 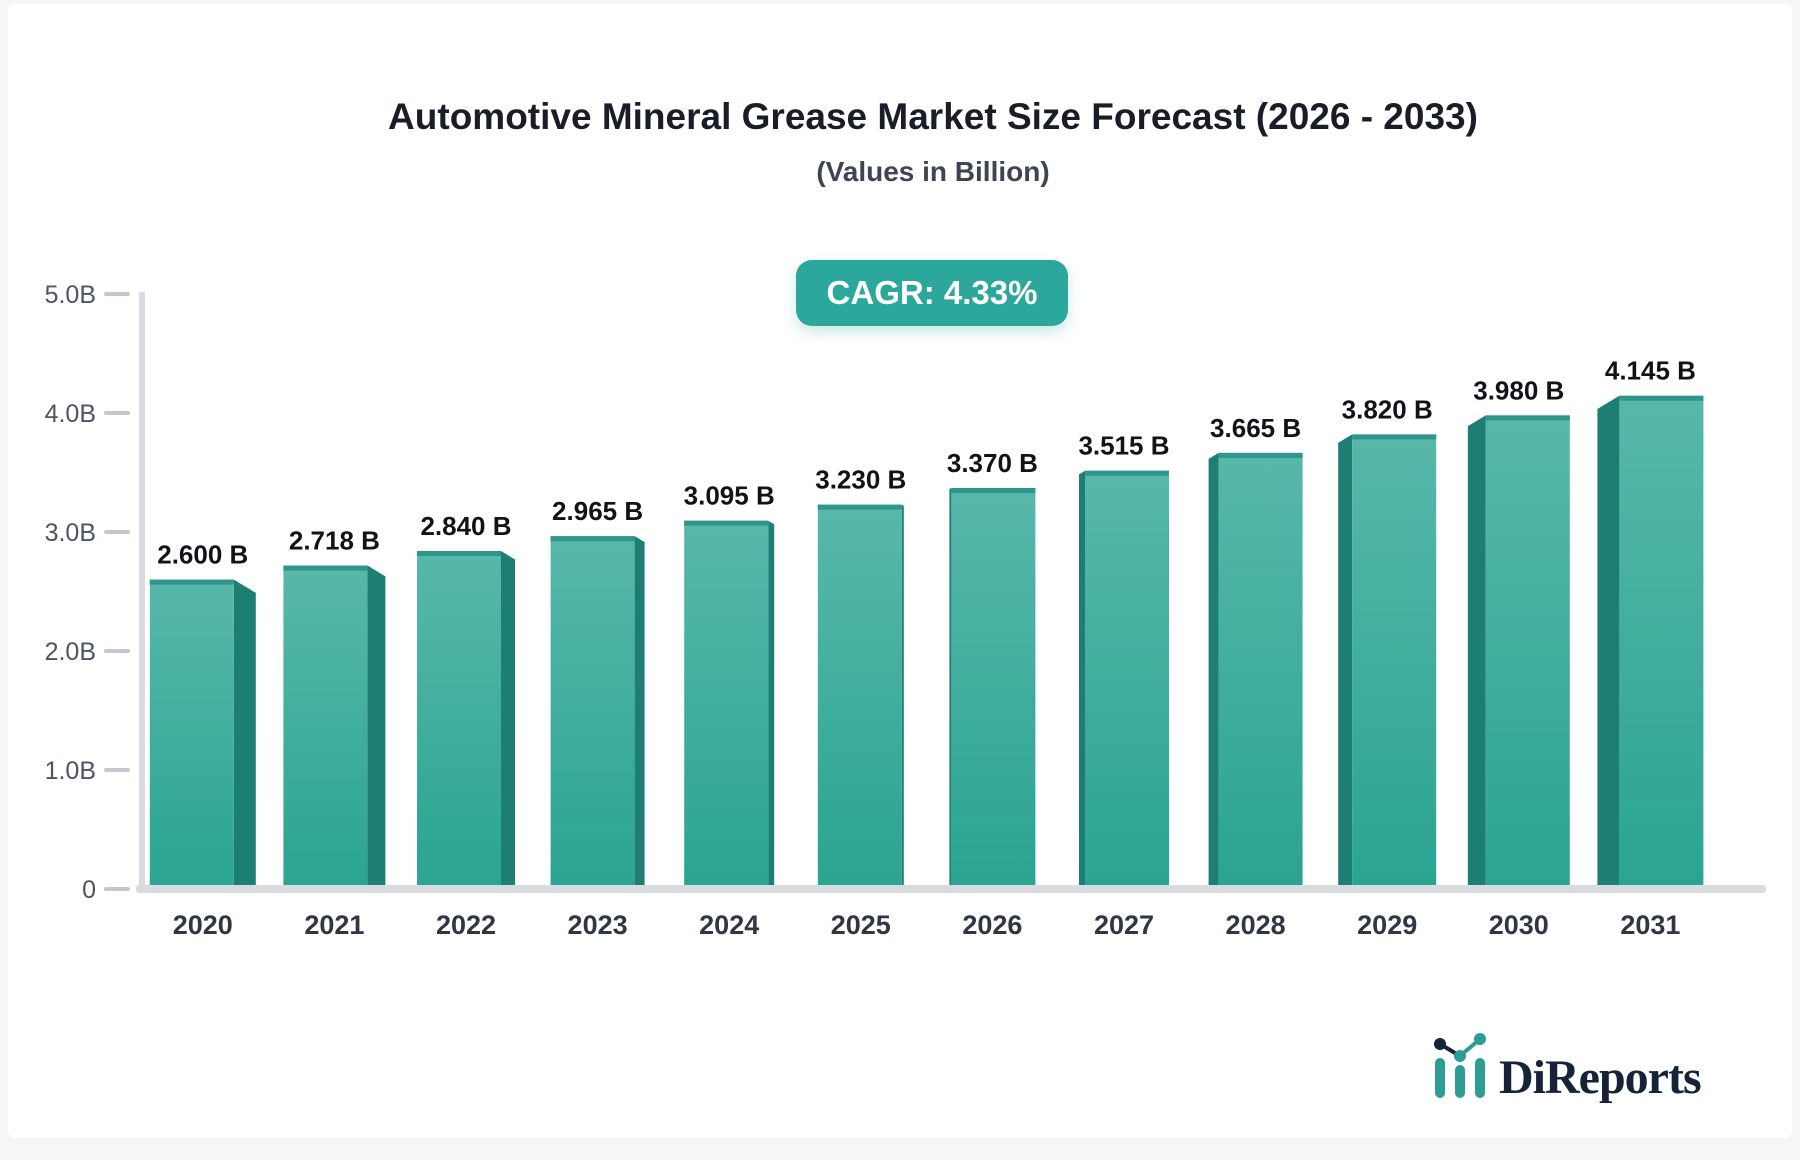 What do you see at coordinates (1600, 1077) in the screenshot?
I see `direports-logo-text: DiReports` at bounding box center [1600, 1077].